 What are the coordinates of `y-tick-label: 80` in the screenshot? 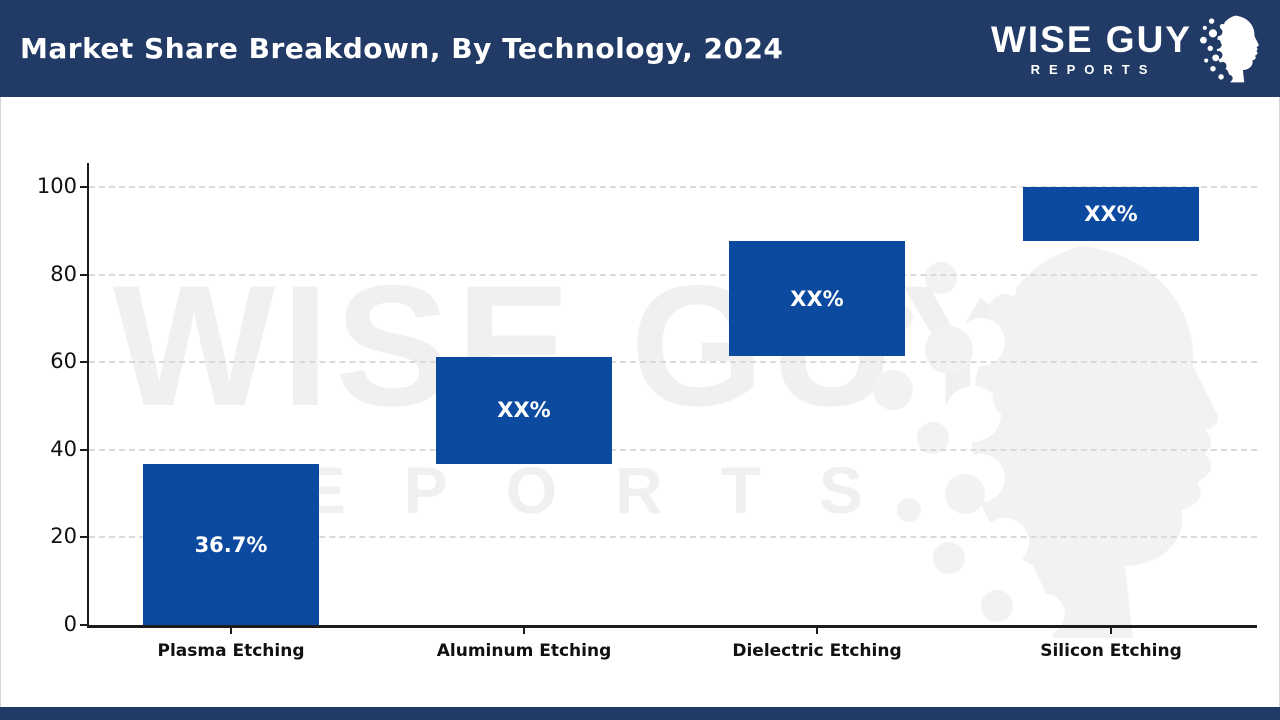 It's located at (63, 273).